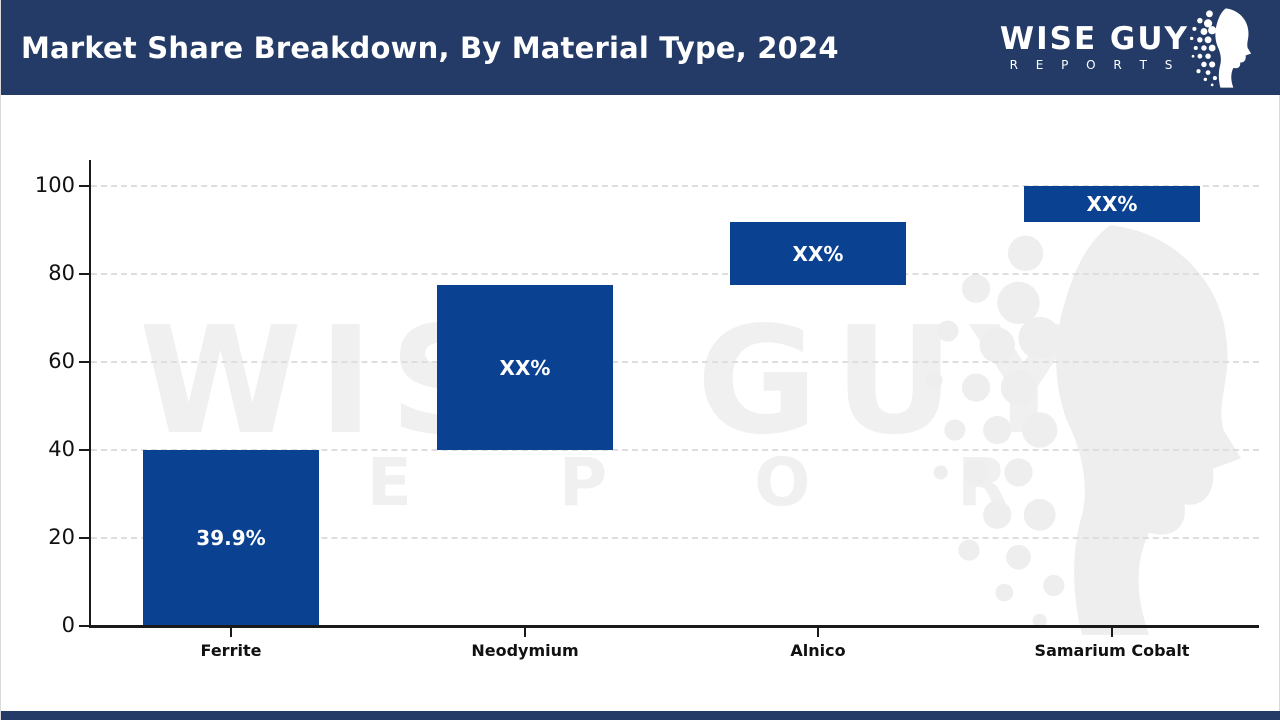 Image resolution: width=1280 pixels, height=720 pixels. I want to click on logo-text: WISE GUY R E P O R T S, so click(1094, 46).